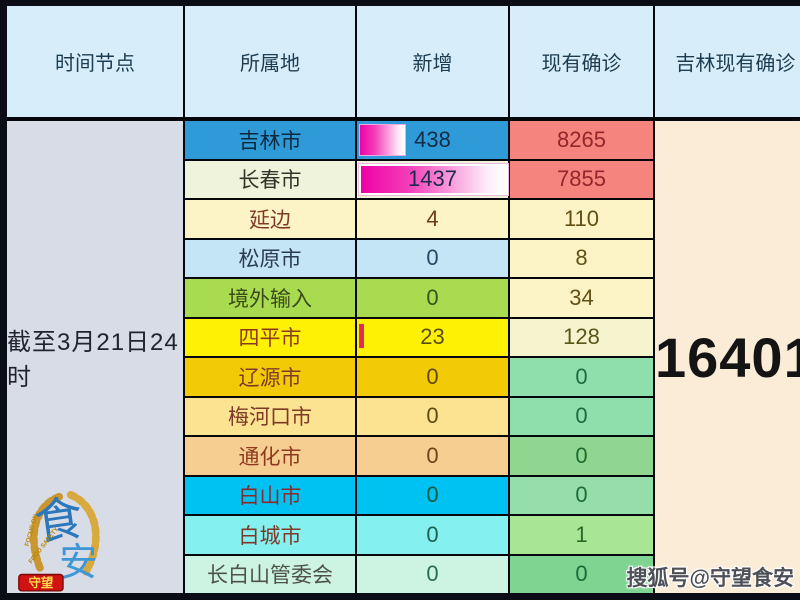  I want to click on region-cell: 吉林市, so click(270, 140).